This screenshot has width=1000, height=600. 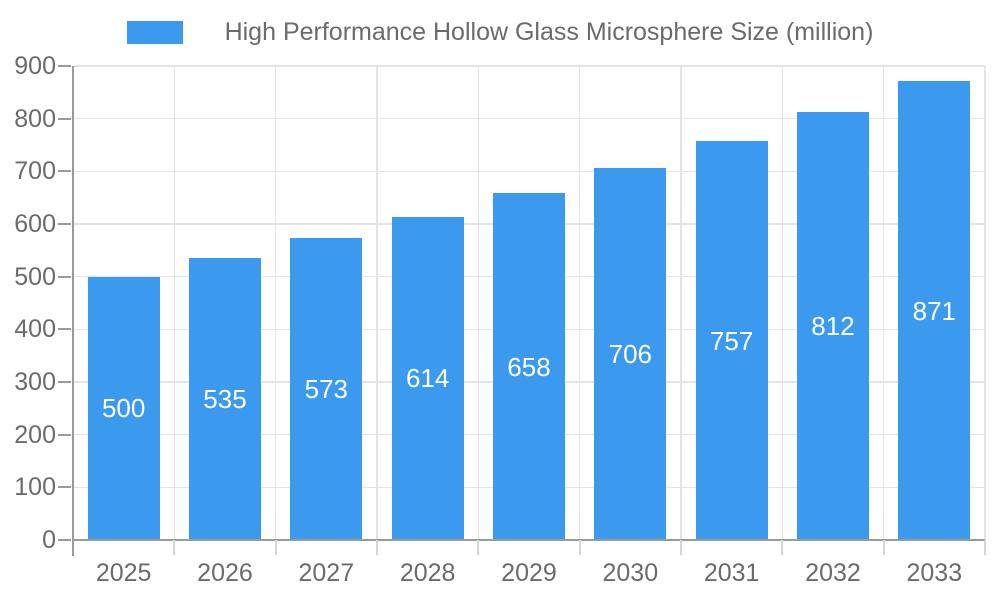 What do you see at coordinates (123, 573) in the screenshot?
I see `x-axis-label: 2025` at bounding box center [123, 573].